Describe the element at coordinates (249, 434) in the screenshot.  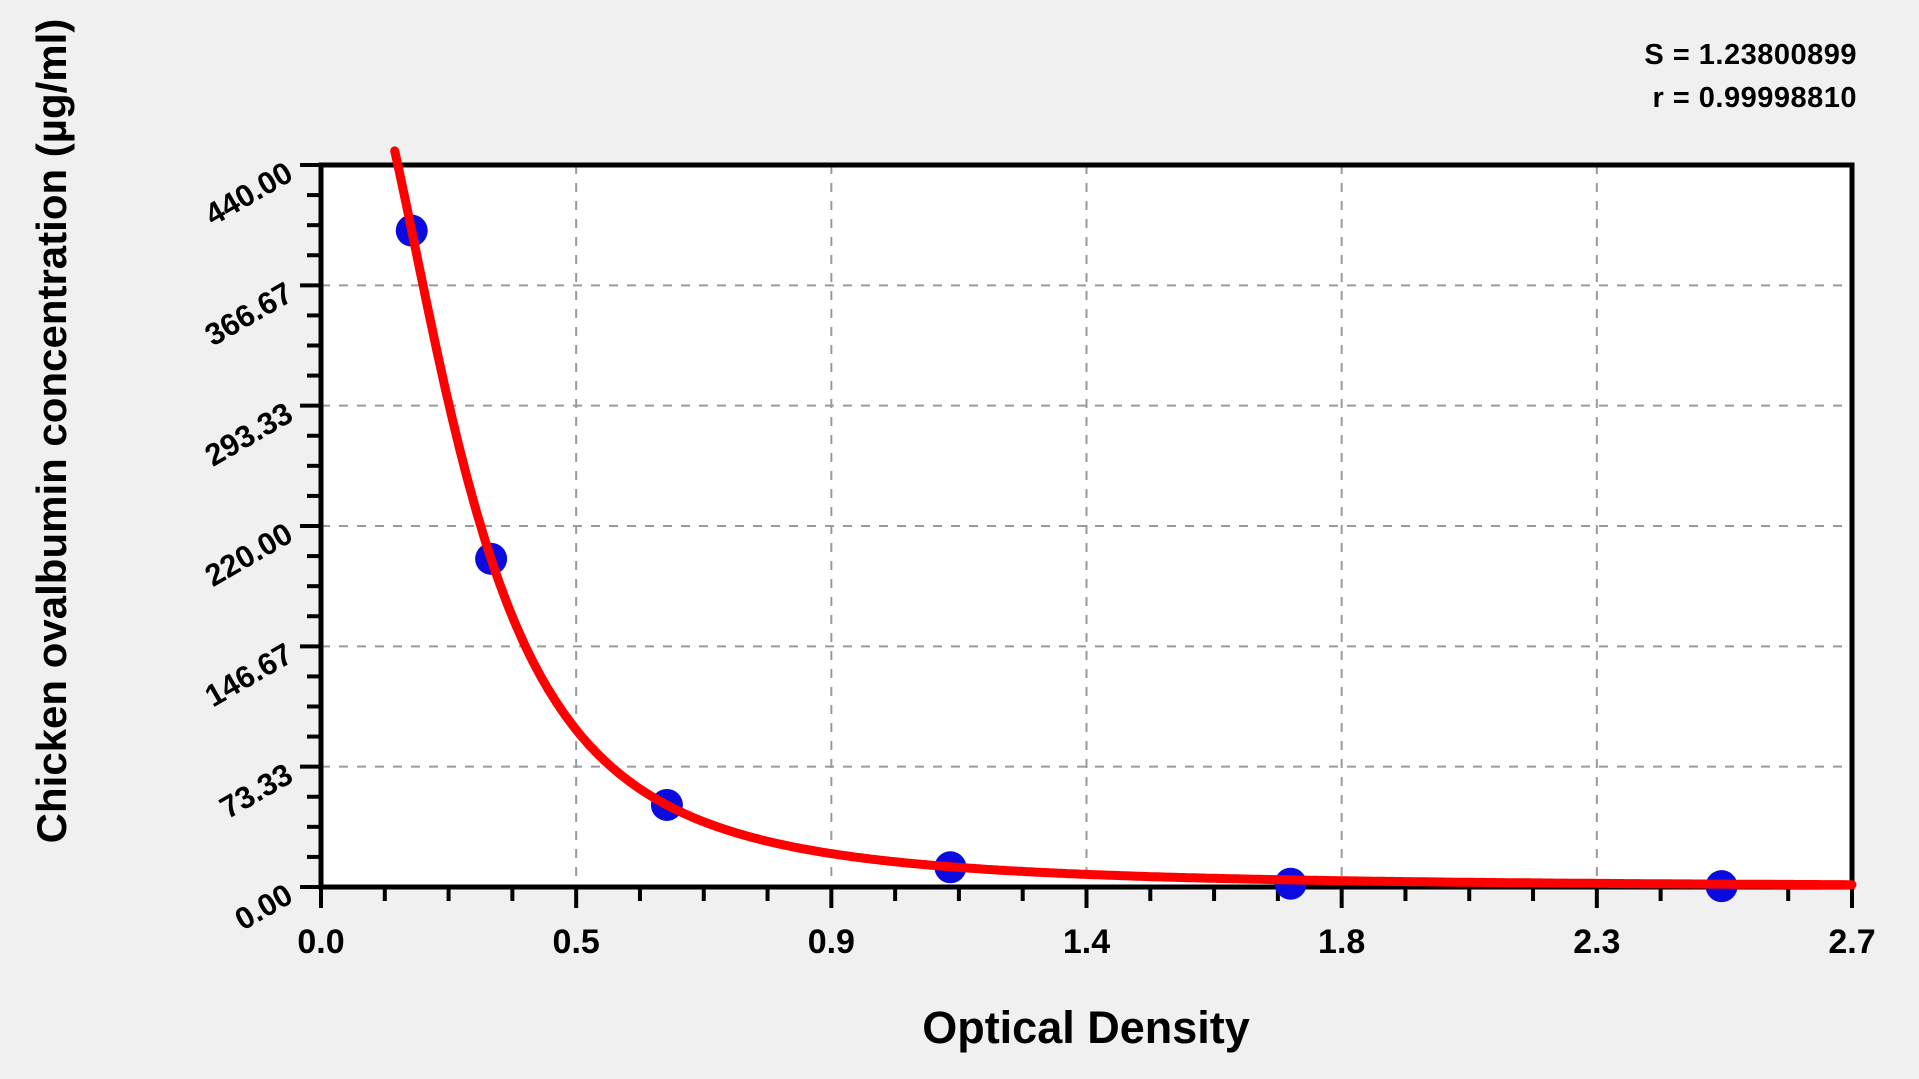
I see `y-tick-label: 293.33` at that location.